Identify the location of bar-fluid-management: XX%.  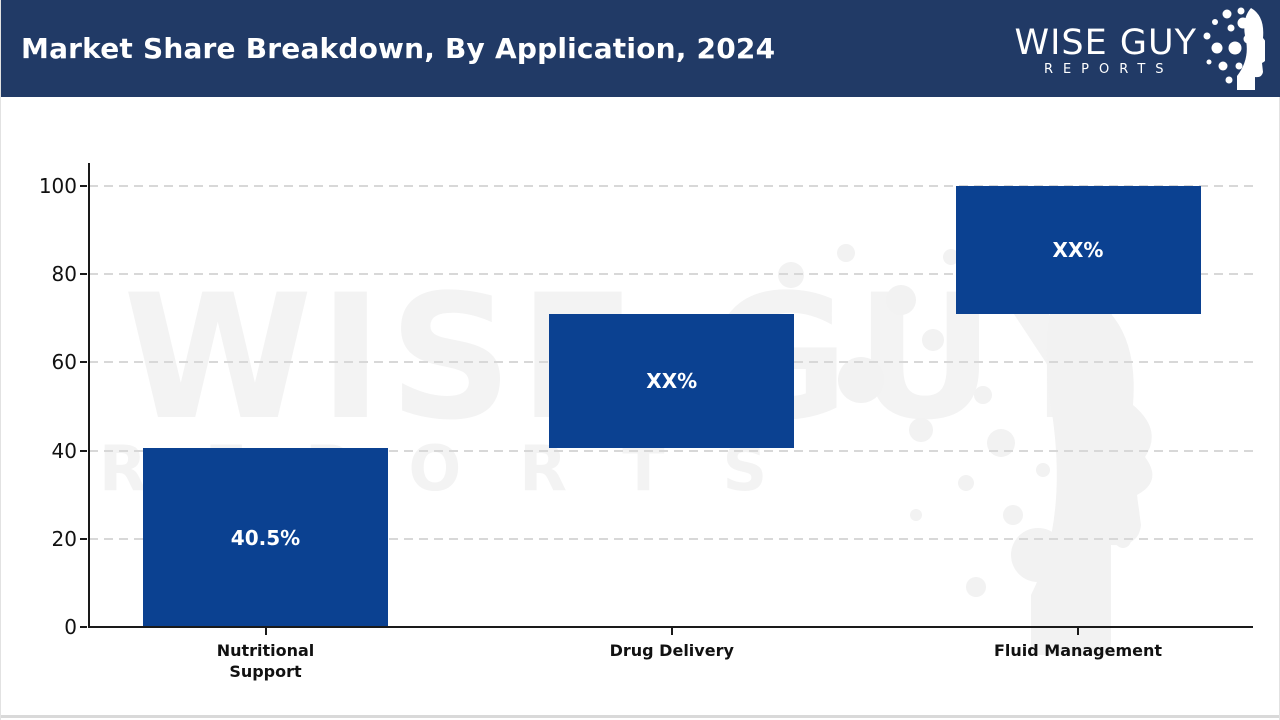
(1078, 250).